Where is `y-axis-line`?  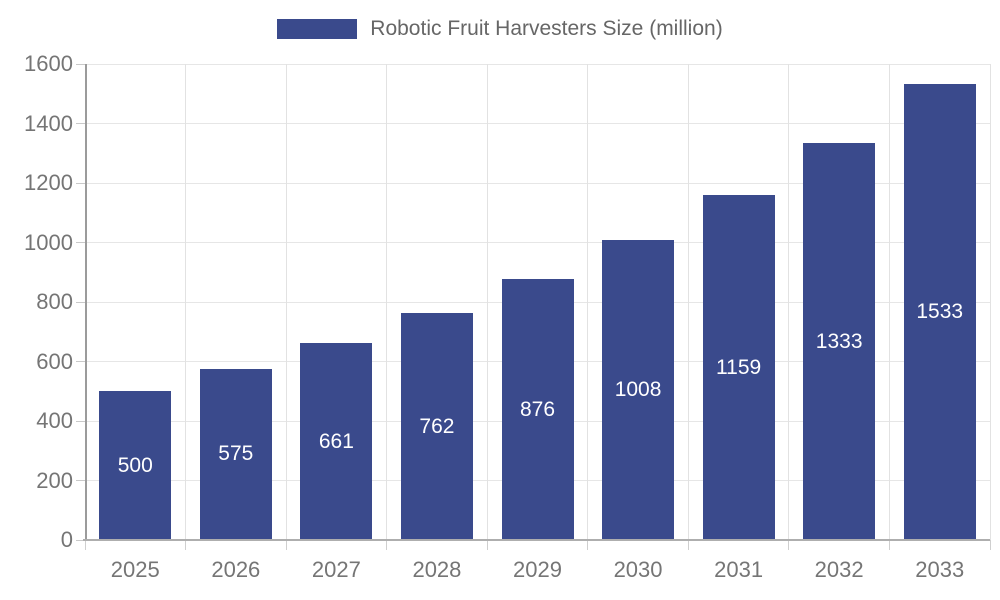
y-axis-line is located at coordinates (86, 302).